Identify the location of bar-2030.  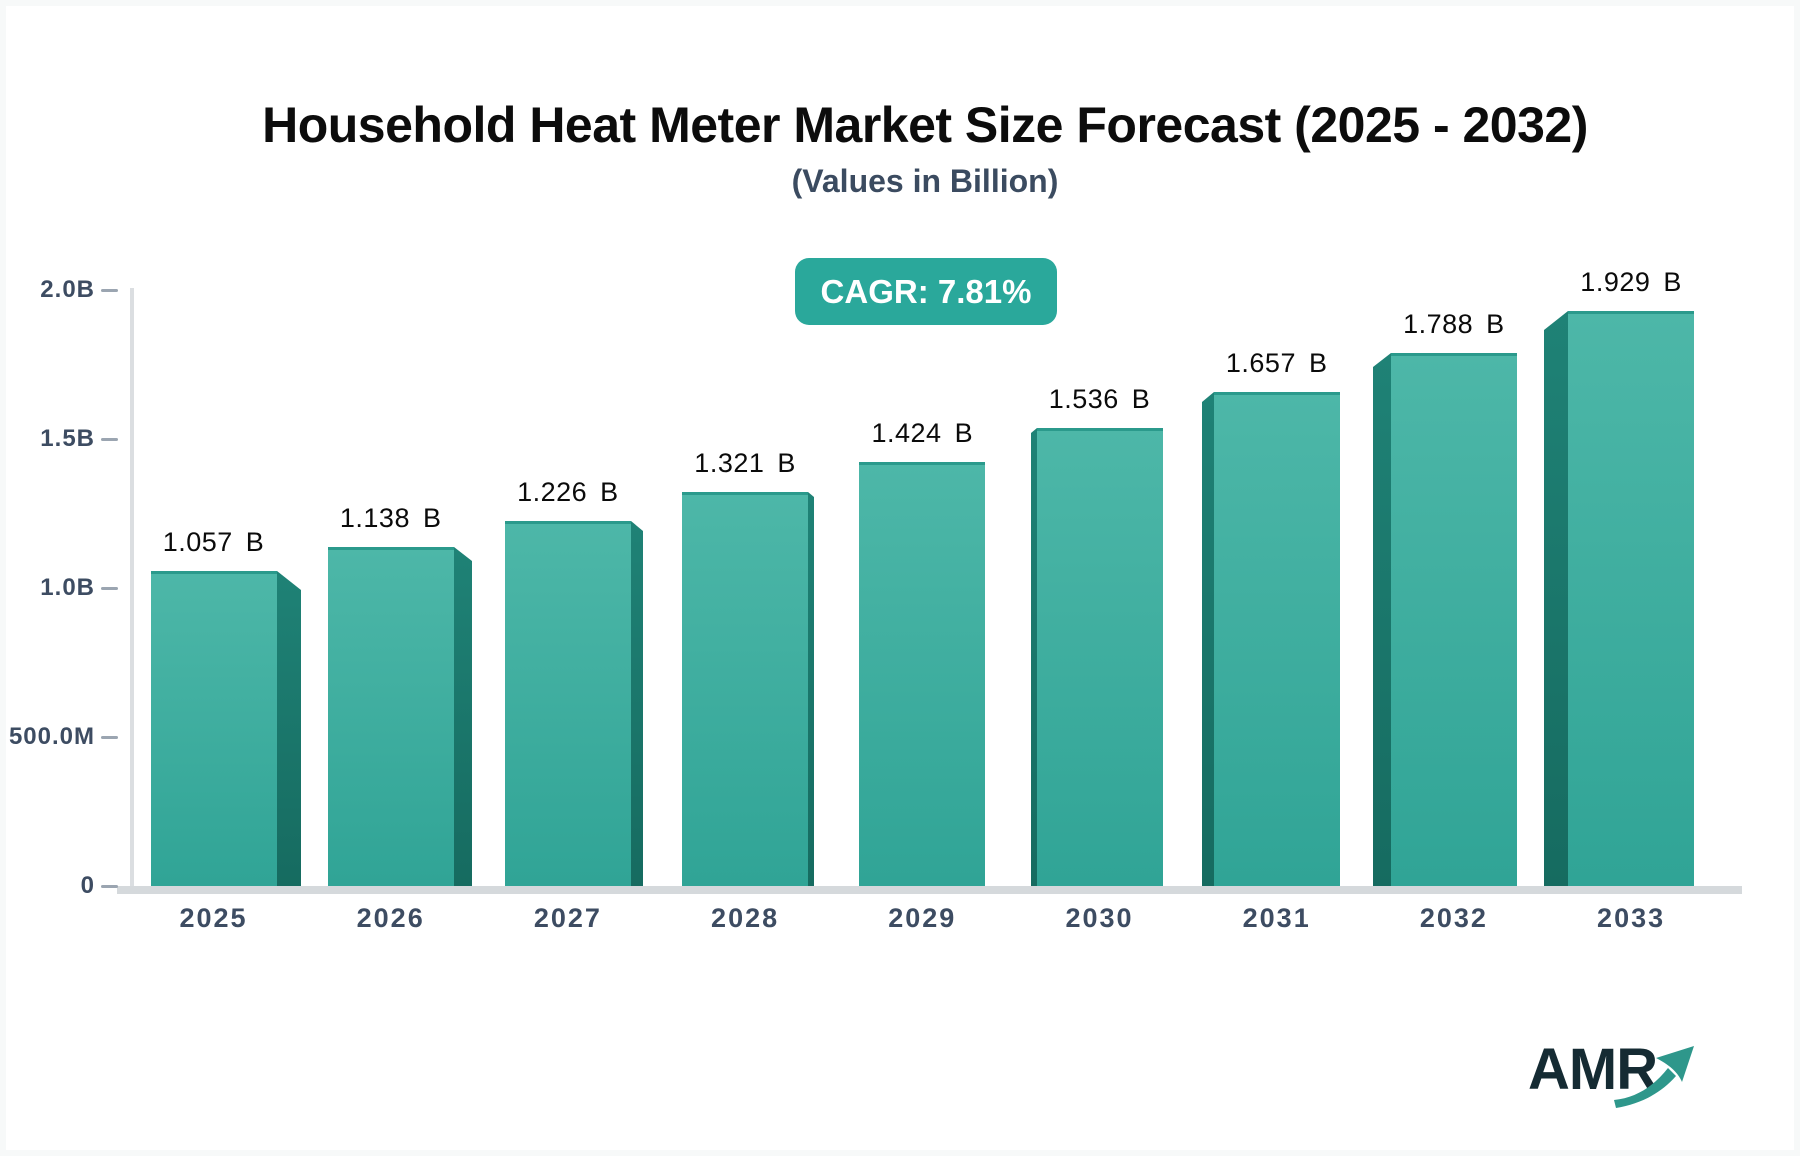
(1100, 657).